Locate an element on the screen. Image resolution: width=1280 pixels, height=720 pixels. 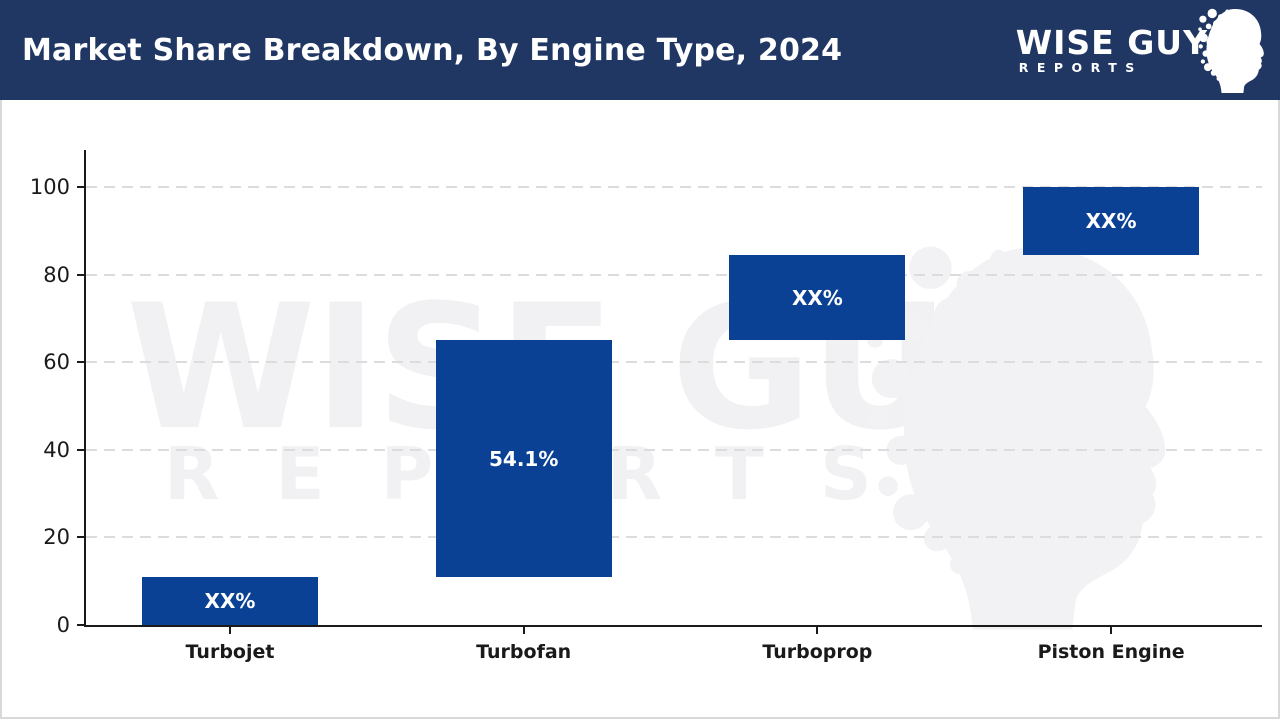
x-tick-label-piston-engine: Piston Engine is located at coordinates (1111, 652).